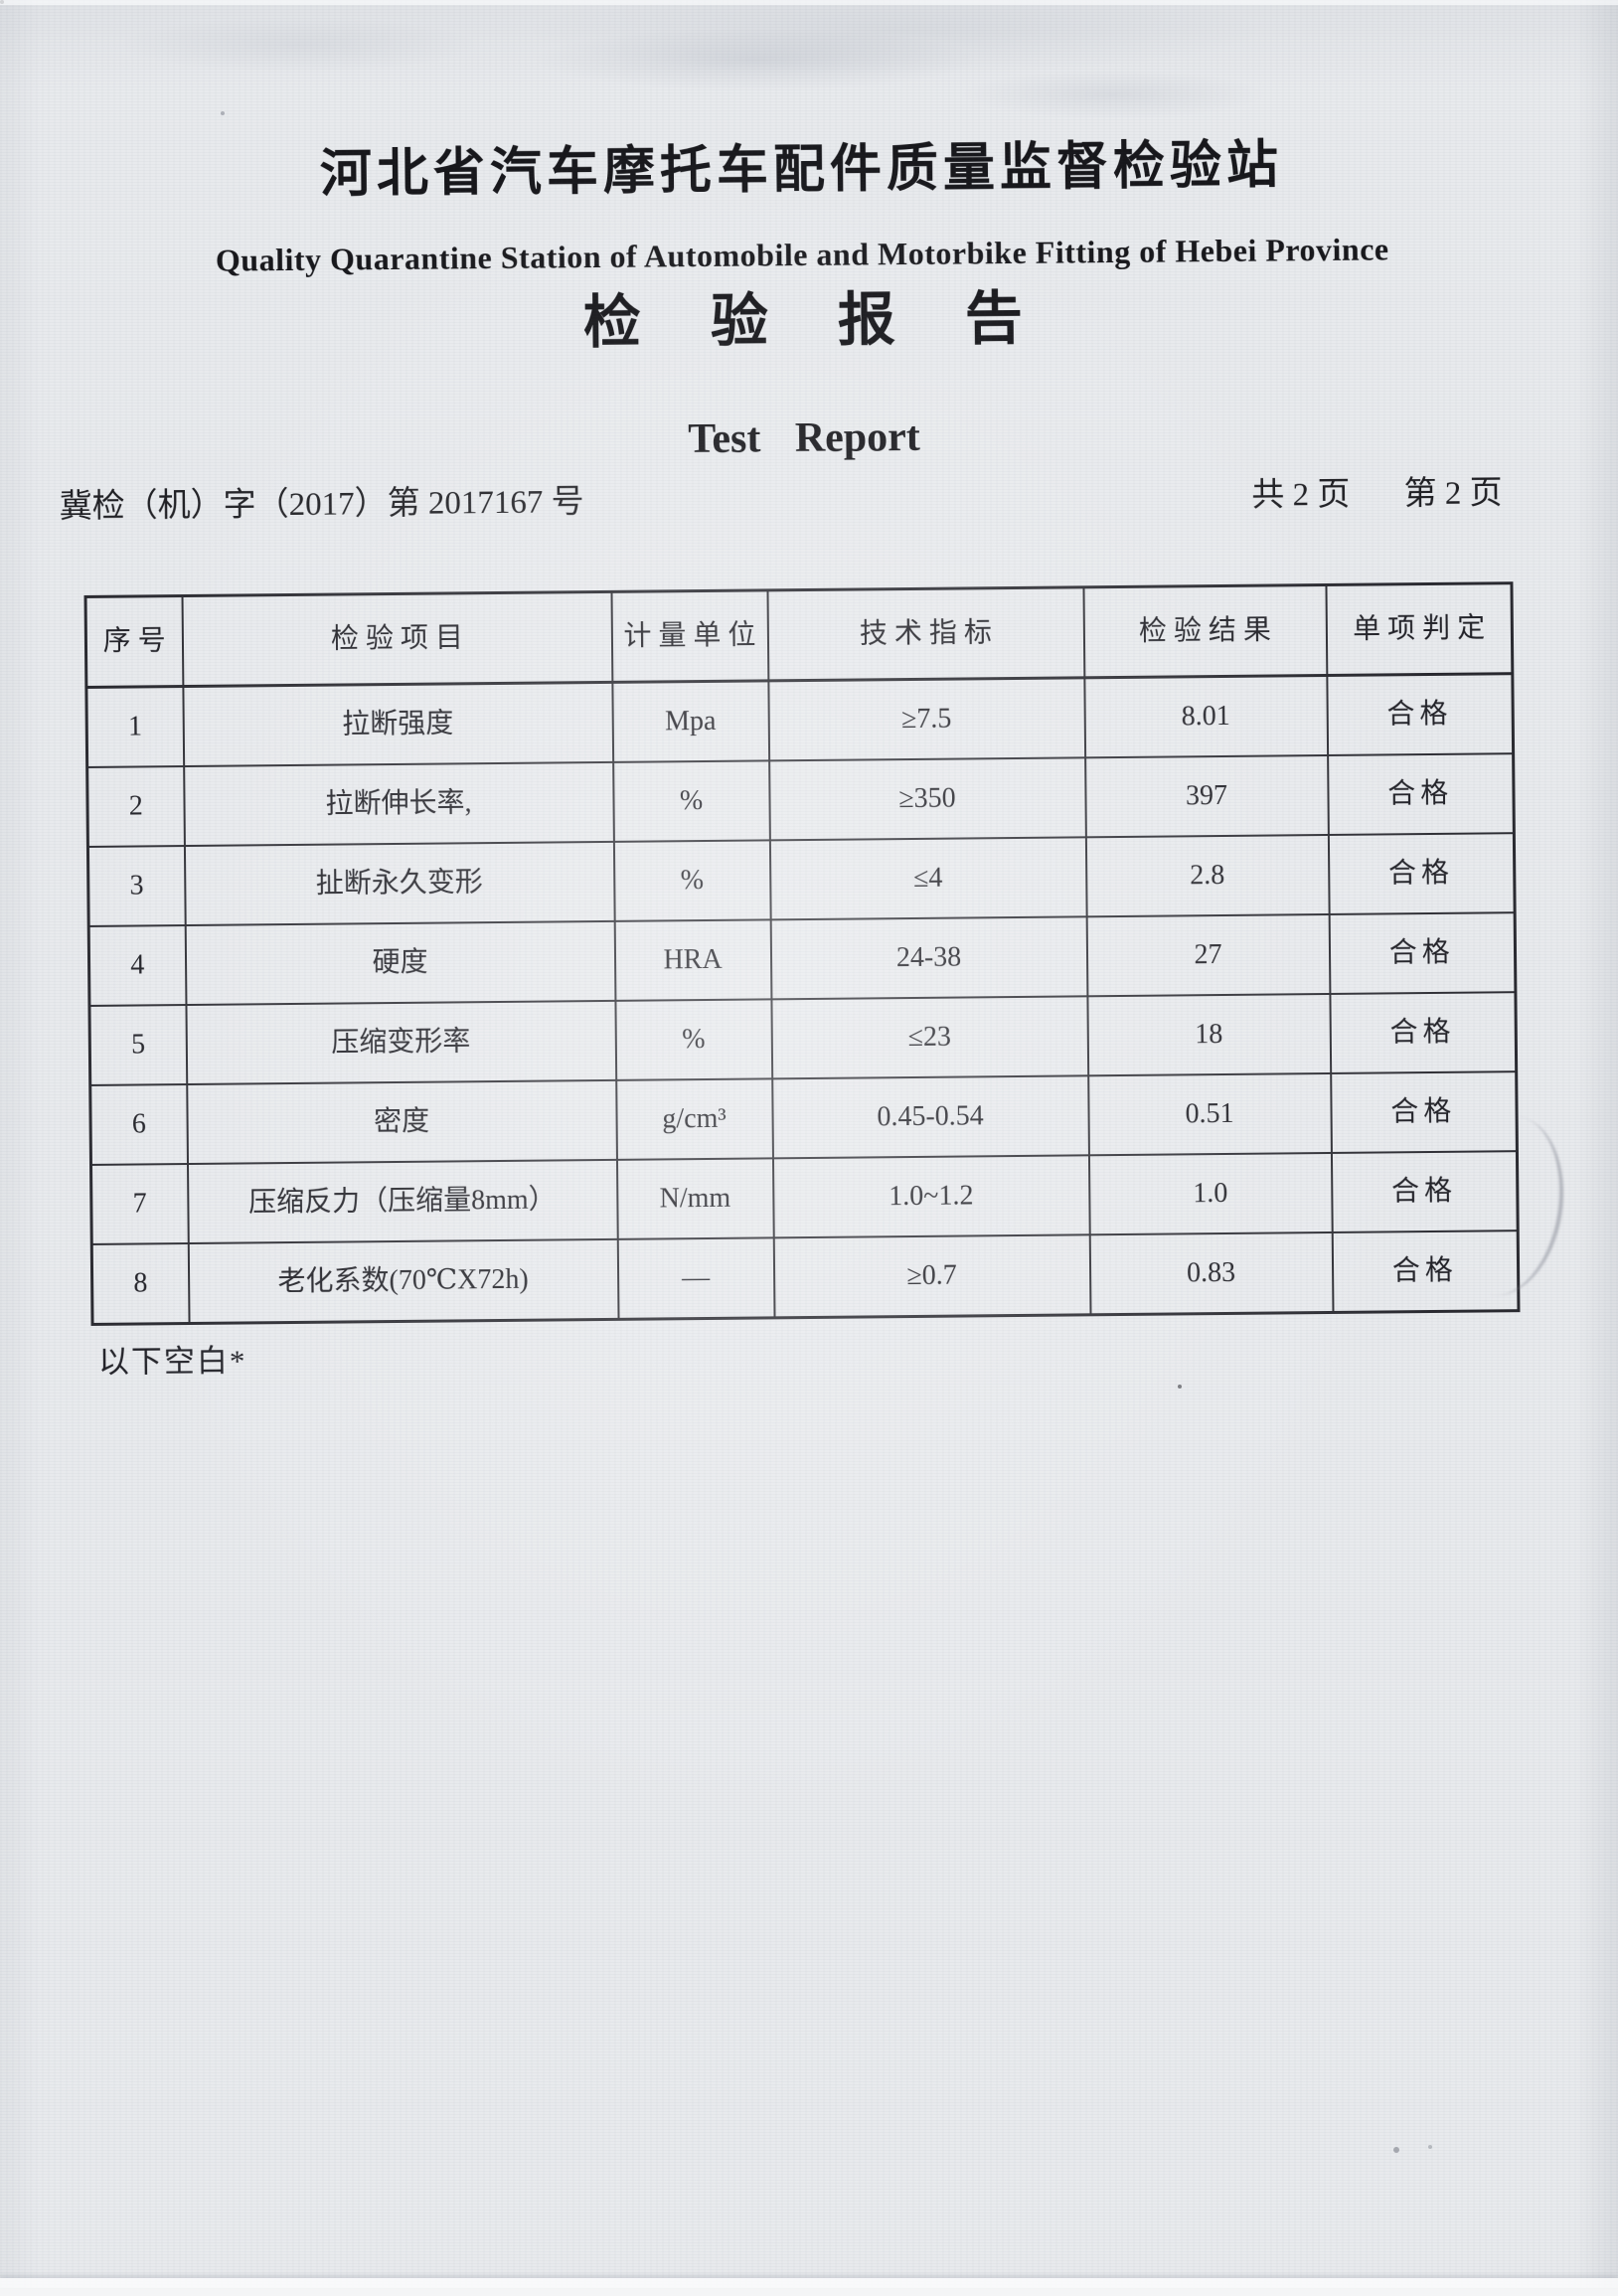  What do you see at coordinates (137, 886) in the screenshot?
I see `cell-no: 3` at bounding box center [137, 886].